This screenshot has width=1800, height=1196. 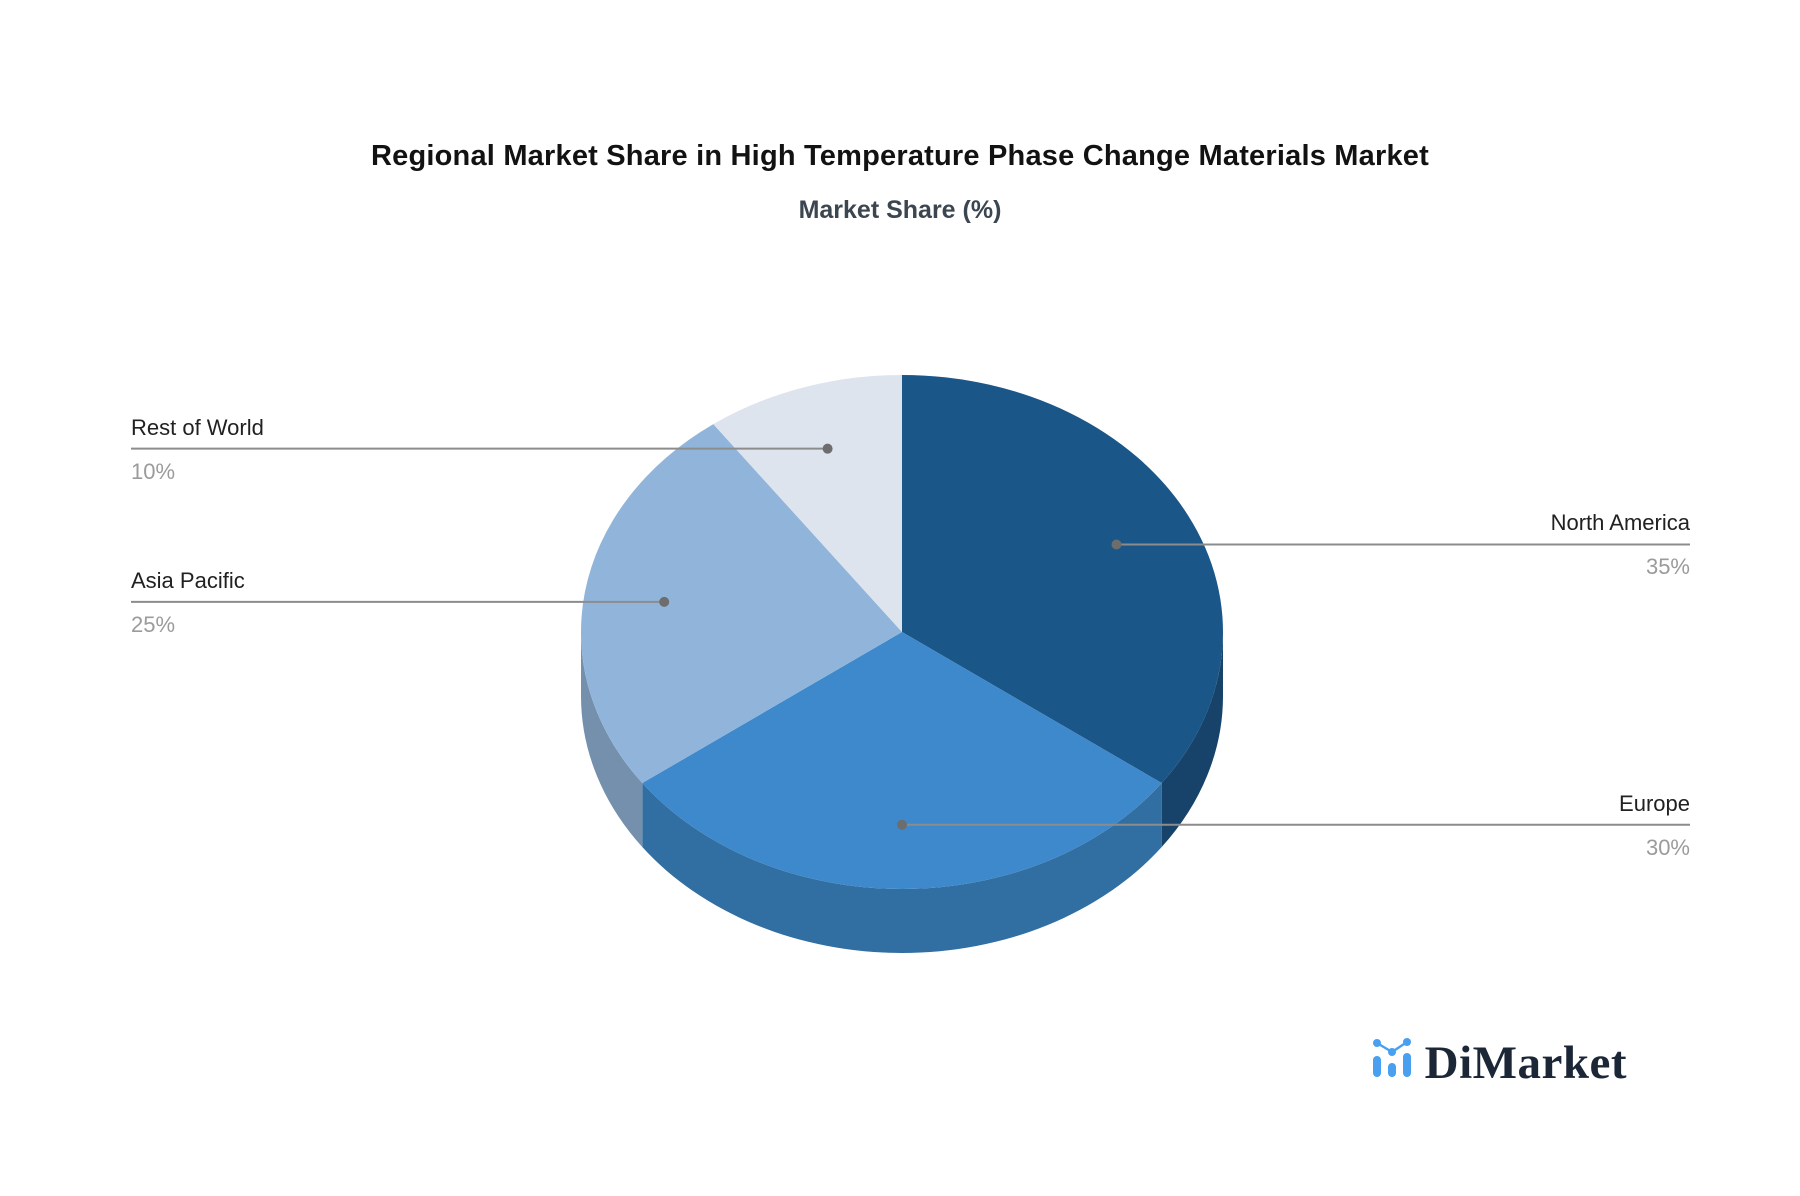 I want to click on slice-value: 35%, so click(x=1667, y=567).